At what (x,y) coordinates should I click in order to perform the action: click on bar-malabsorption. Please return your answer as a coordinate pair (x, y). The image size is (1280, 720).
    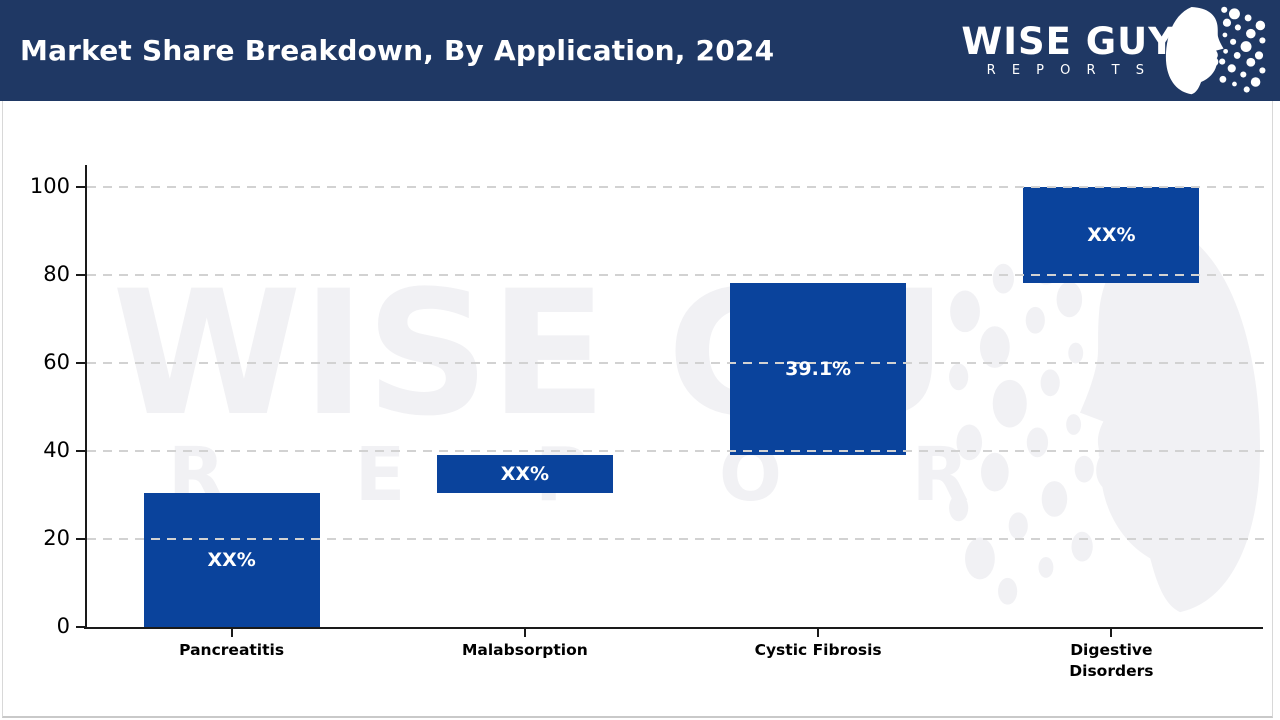
    Looking at the image, I should click on (524, 474).